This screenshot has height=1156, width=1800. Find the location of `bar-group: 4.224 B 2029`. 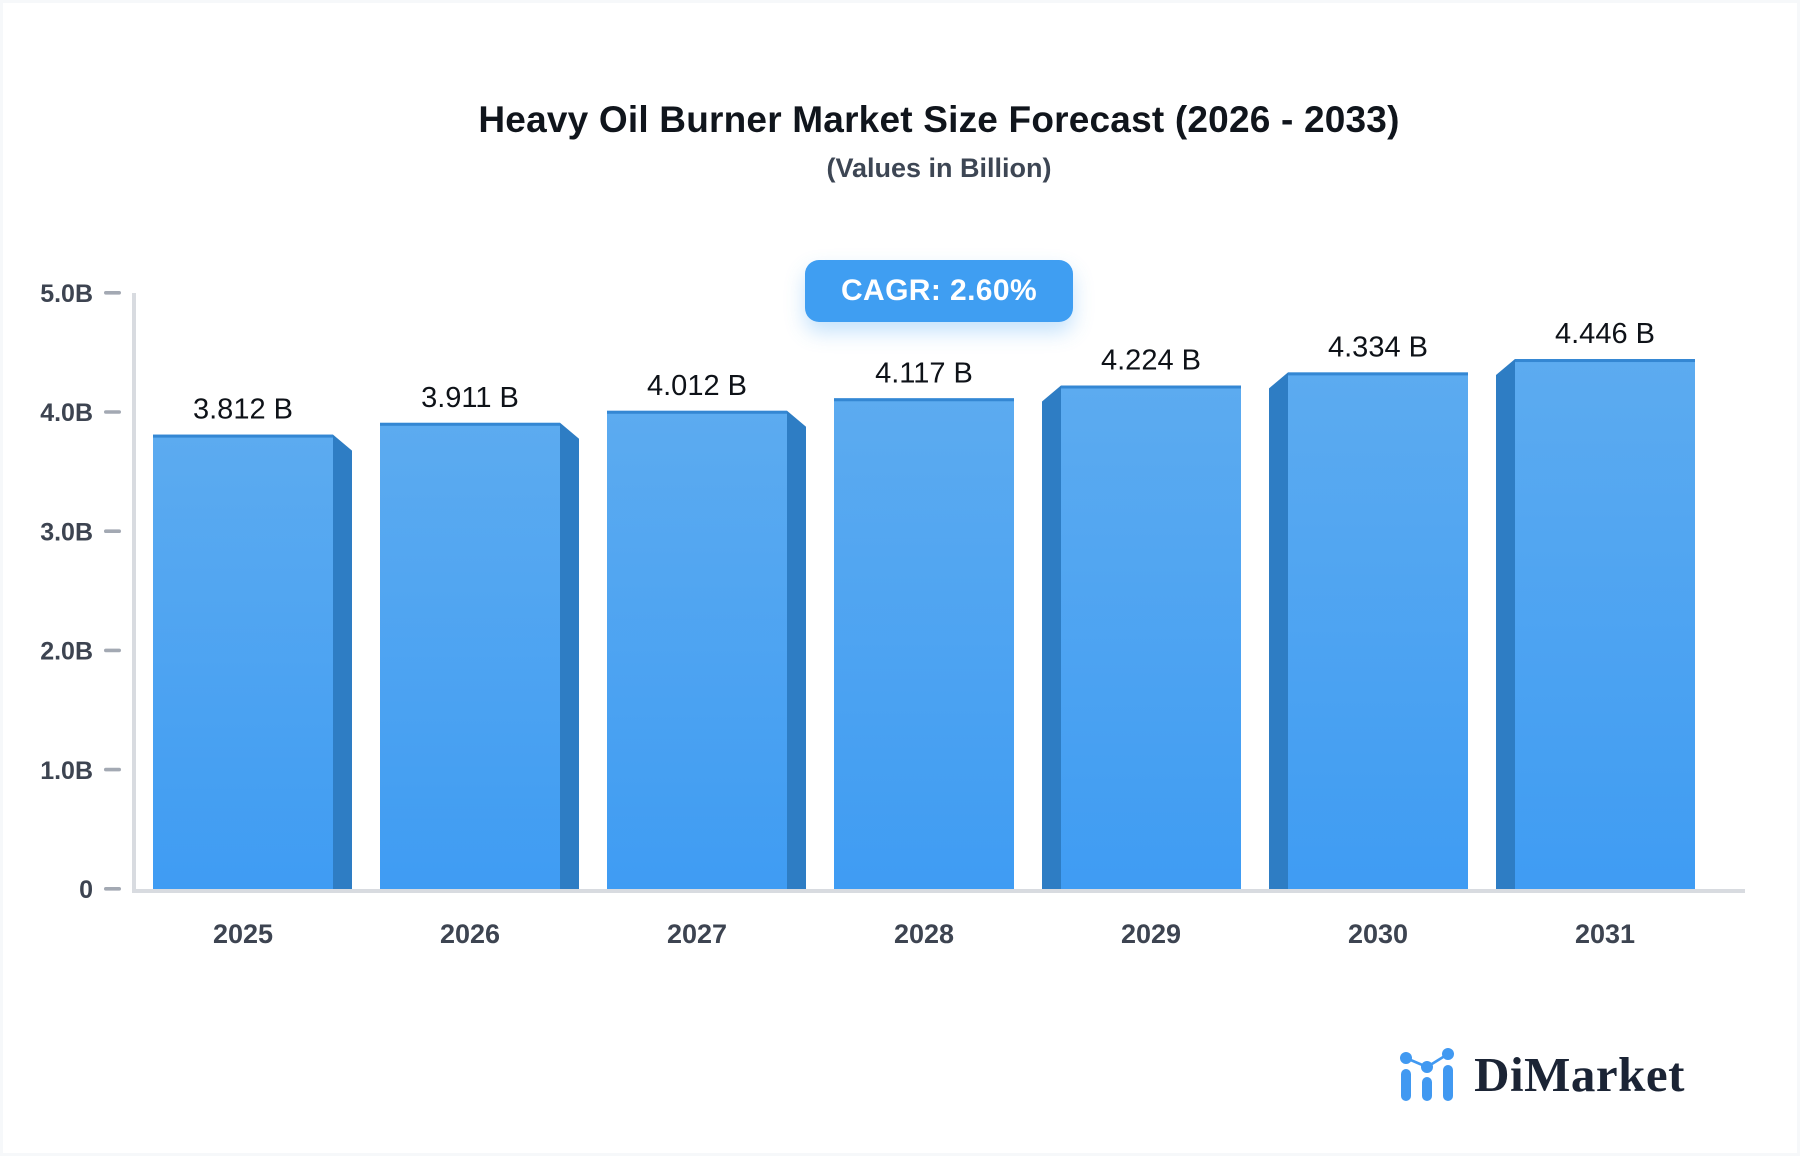

bar-group: 4.224 B 2029 is located at coordinates (1141, 646).